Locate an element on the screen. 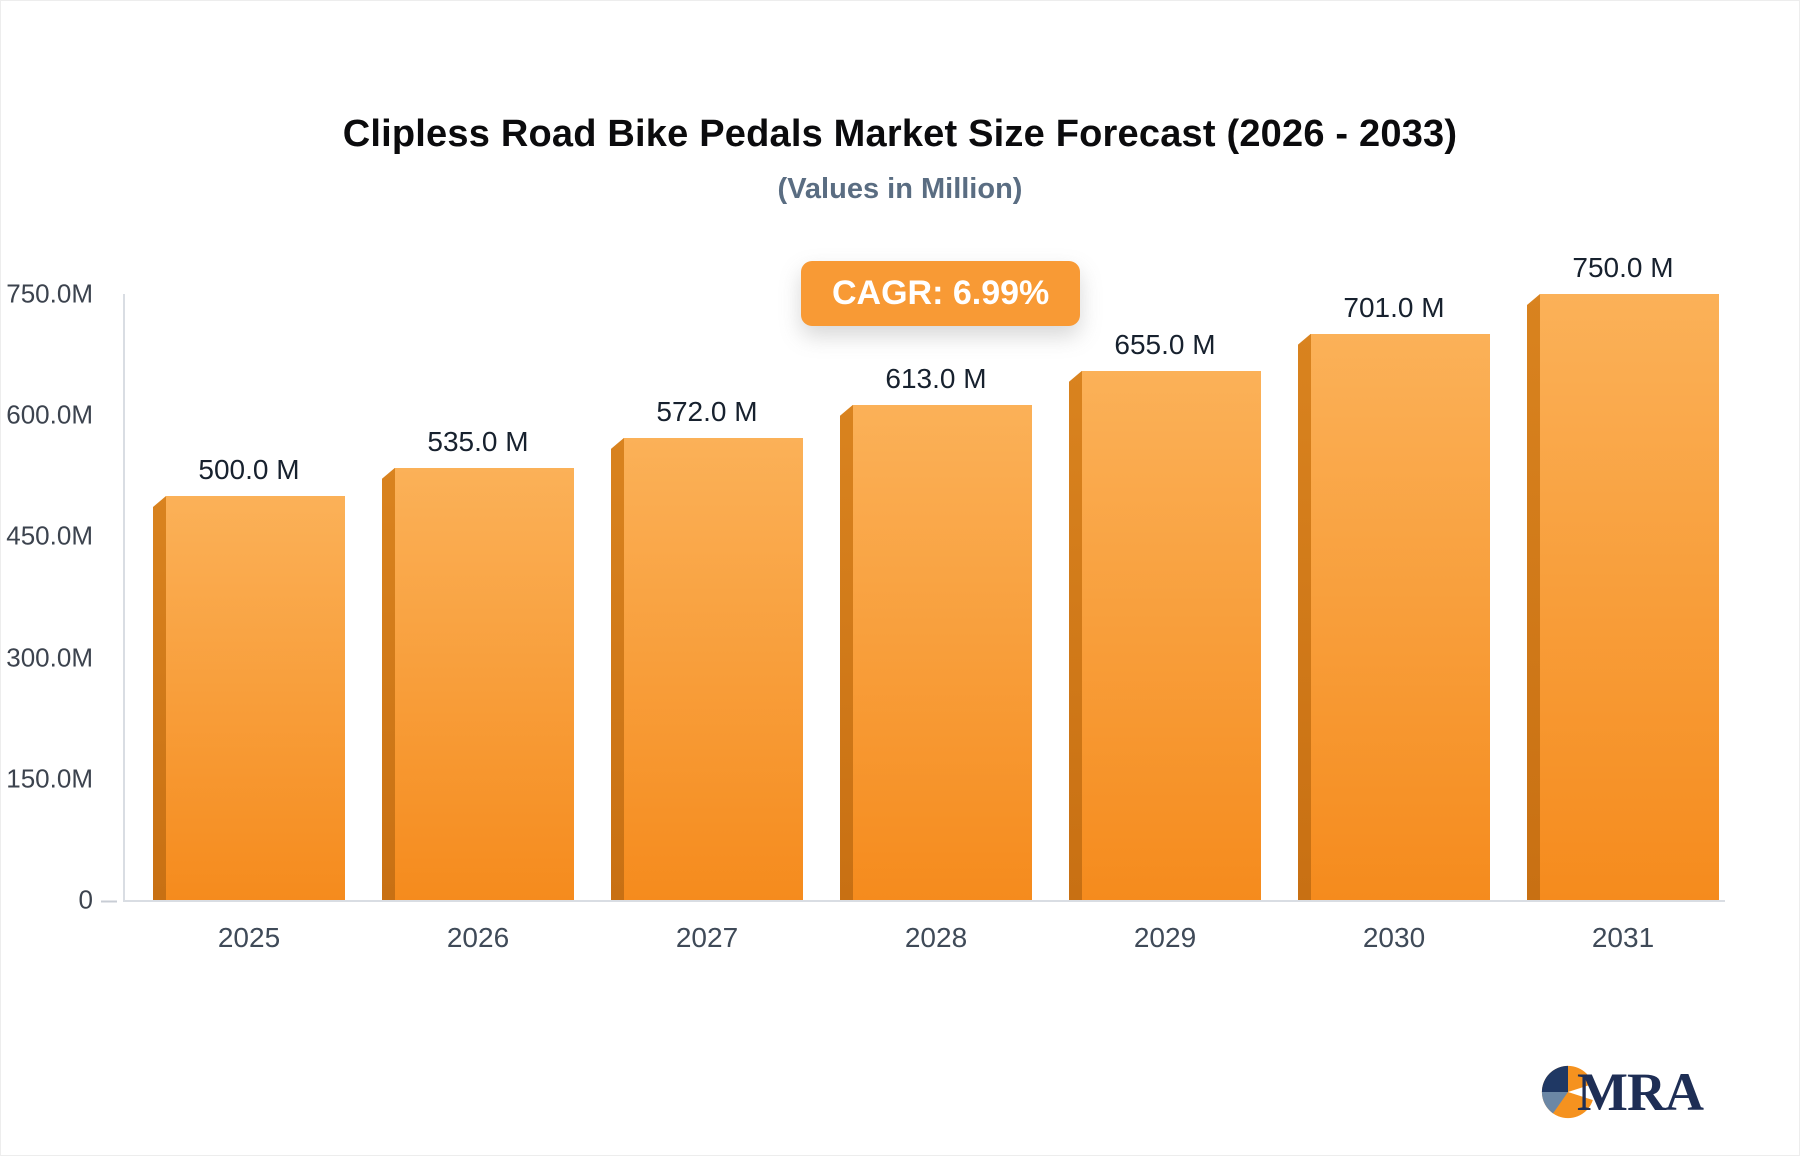  bar-value-label: 750.0 M is located at coordinates (1623, 267).